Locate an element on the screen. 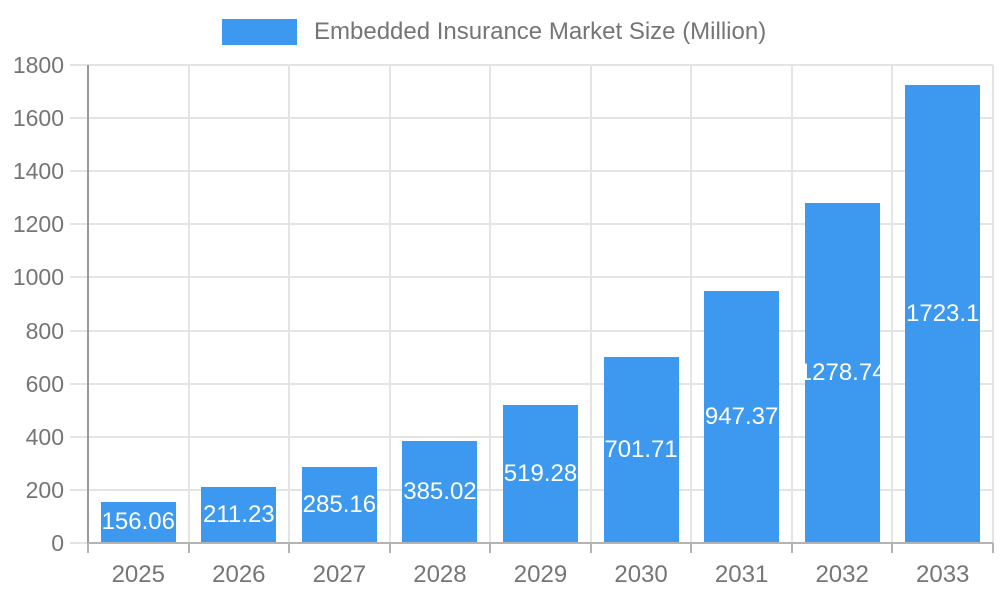 Image resolution: width=1000 pixels, height=600 pixels. bar: 285.16 is located at coordinates (339, 505).